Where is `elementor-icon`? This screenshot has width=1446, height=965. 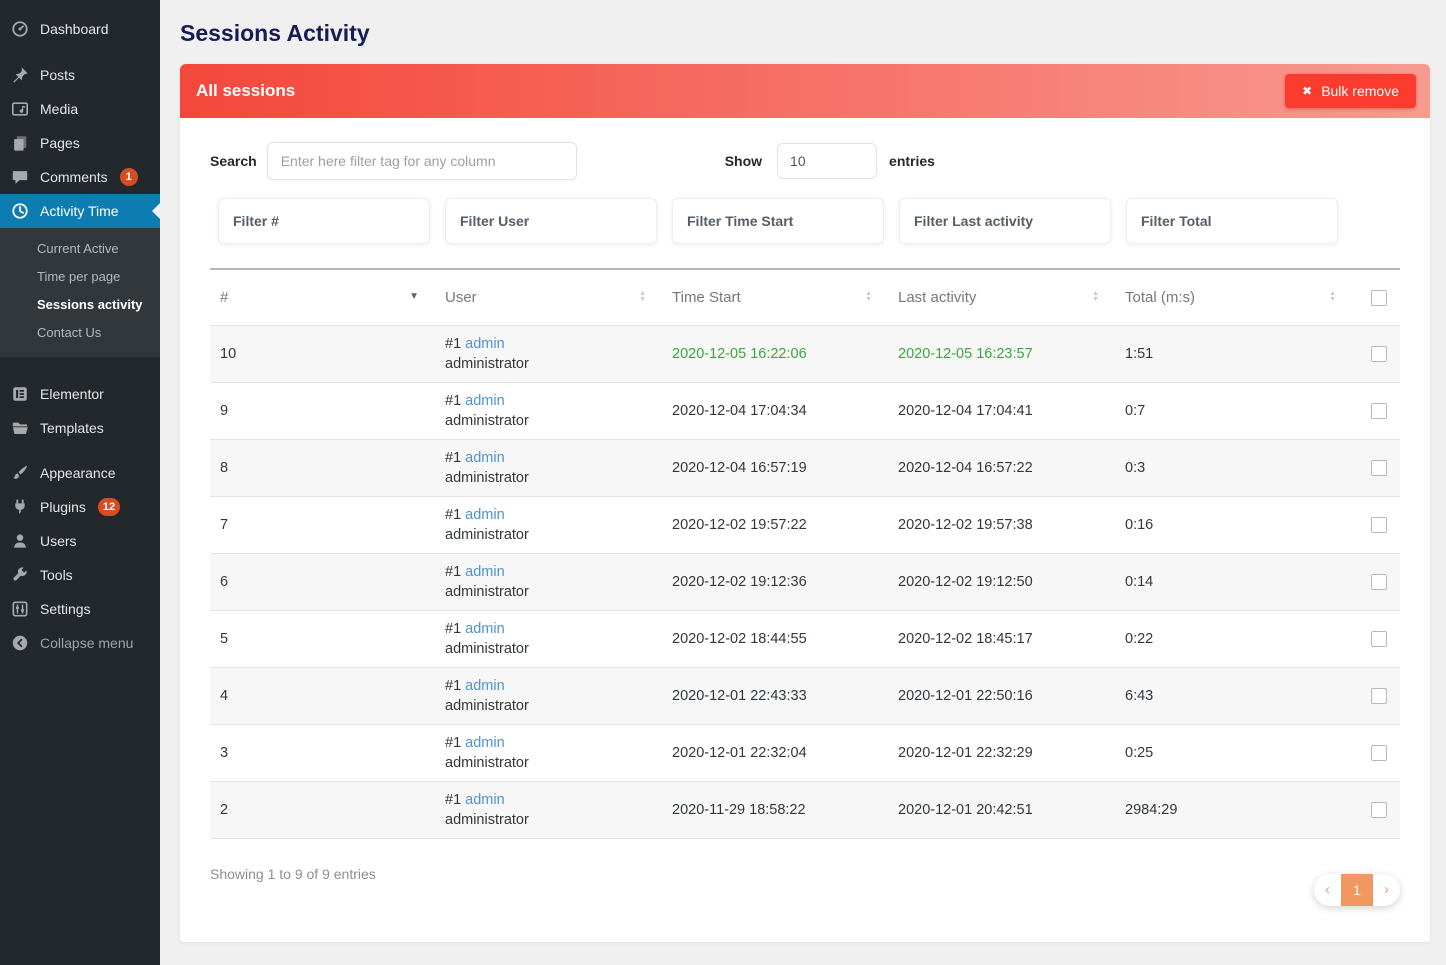
elementor-icon is located at coordinates (20, 394).